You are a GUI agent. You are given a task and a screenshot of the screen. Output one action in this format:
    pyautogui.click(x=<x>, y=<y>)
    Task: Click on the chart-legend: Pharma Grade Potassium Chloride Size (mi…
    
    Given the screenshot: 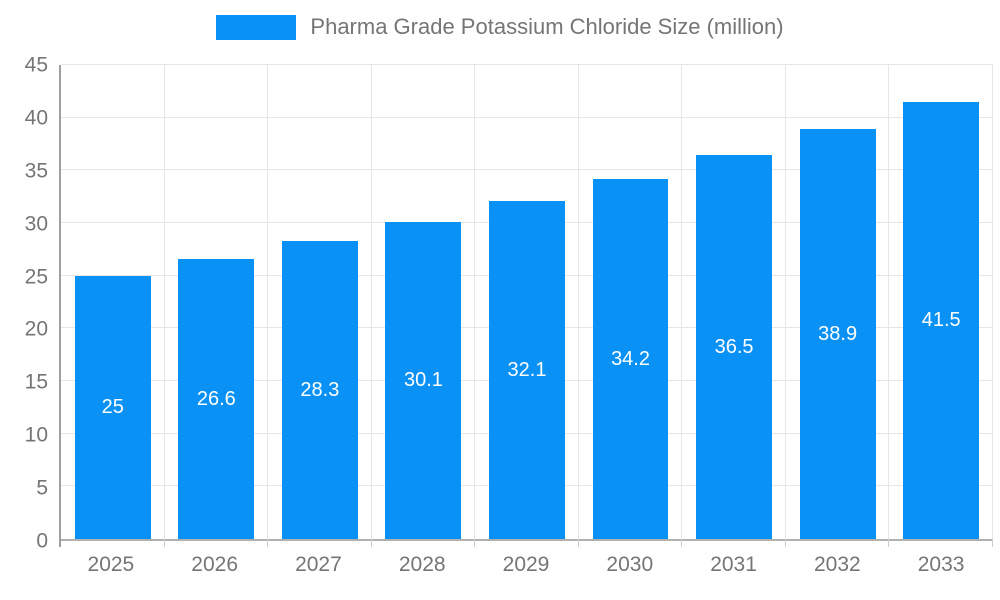 What is the action you would take?
    pyautogui.click(x=500, y=27)
    